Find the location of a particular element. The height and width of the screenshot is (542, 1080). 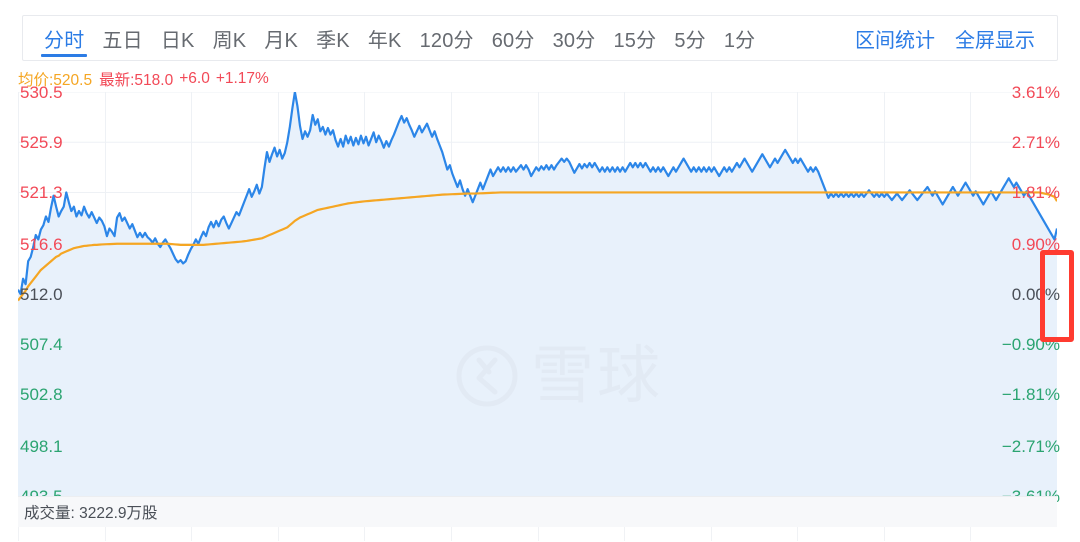

left-axis-tick-4: 512.0 is located at coordinates (41, 294).